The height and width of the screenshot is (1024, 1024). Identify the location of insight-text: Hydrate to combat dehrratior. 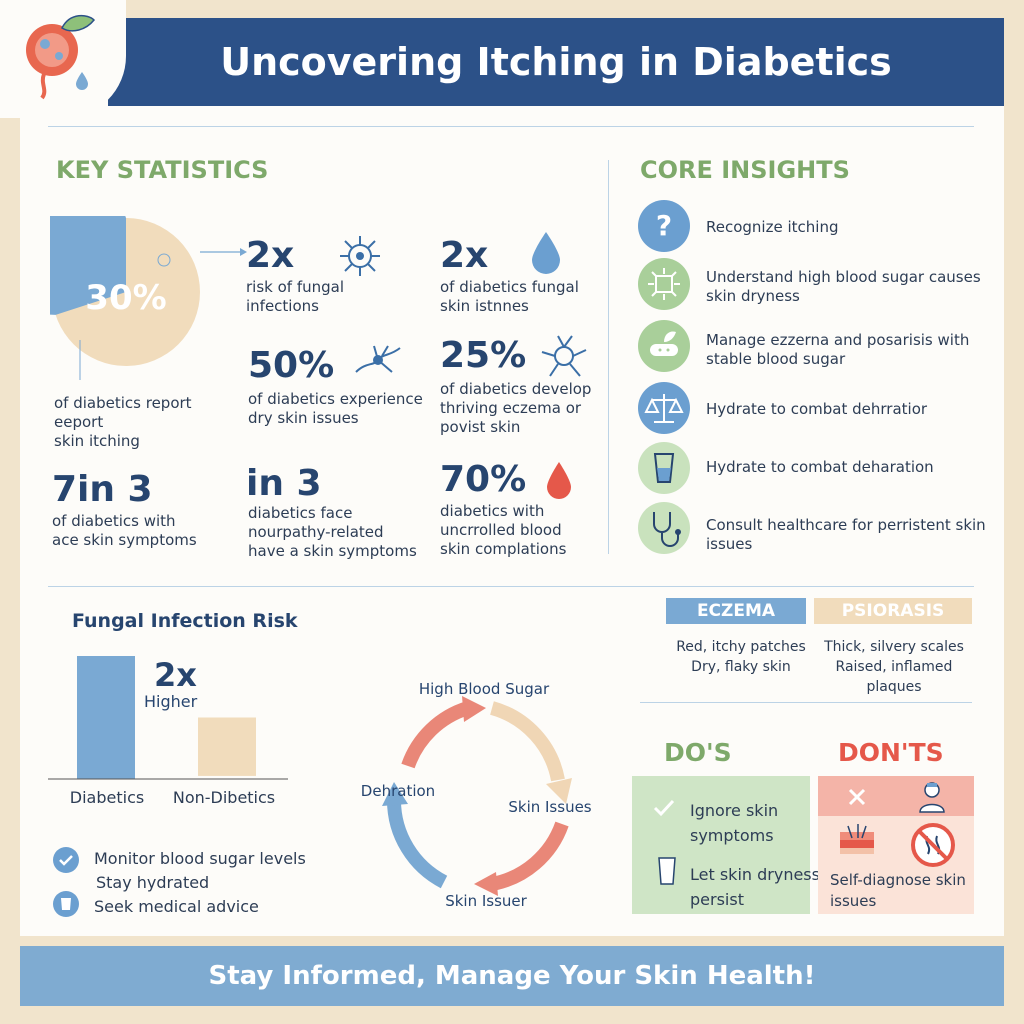
(817, 409).